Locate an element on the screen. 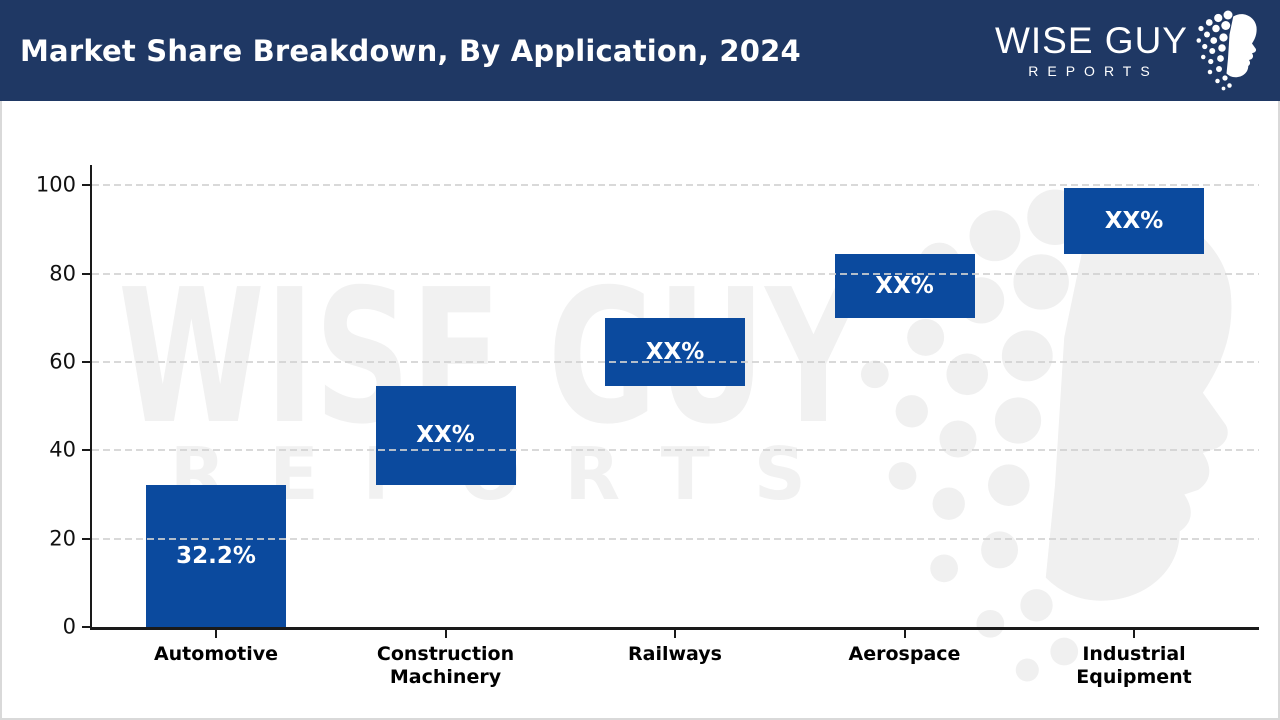  y-tick-label: 80 is located at coordinates (62, 273).